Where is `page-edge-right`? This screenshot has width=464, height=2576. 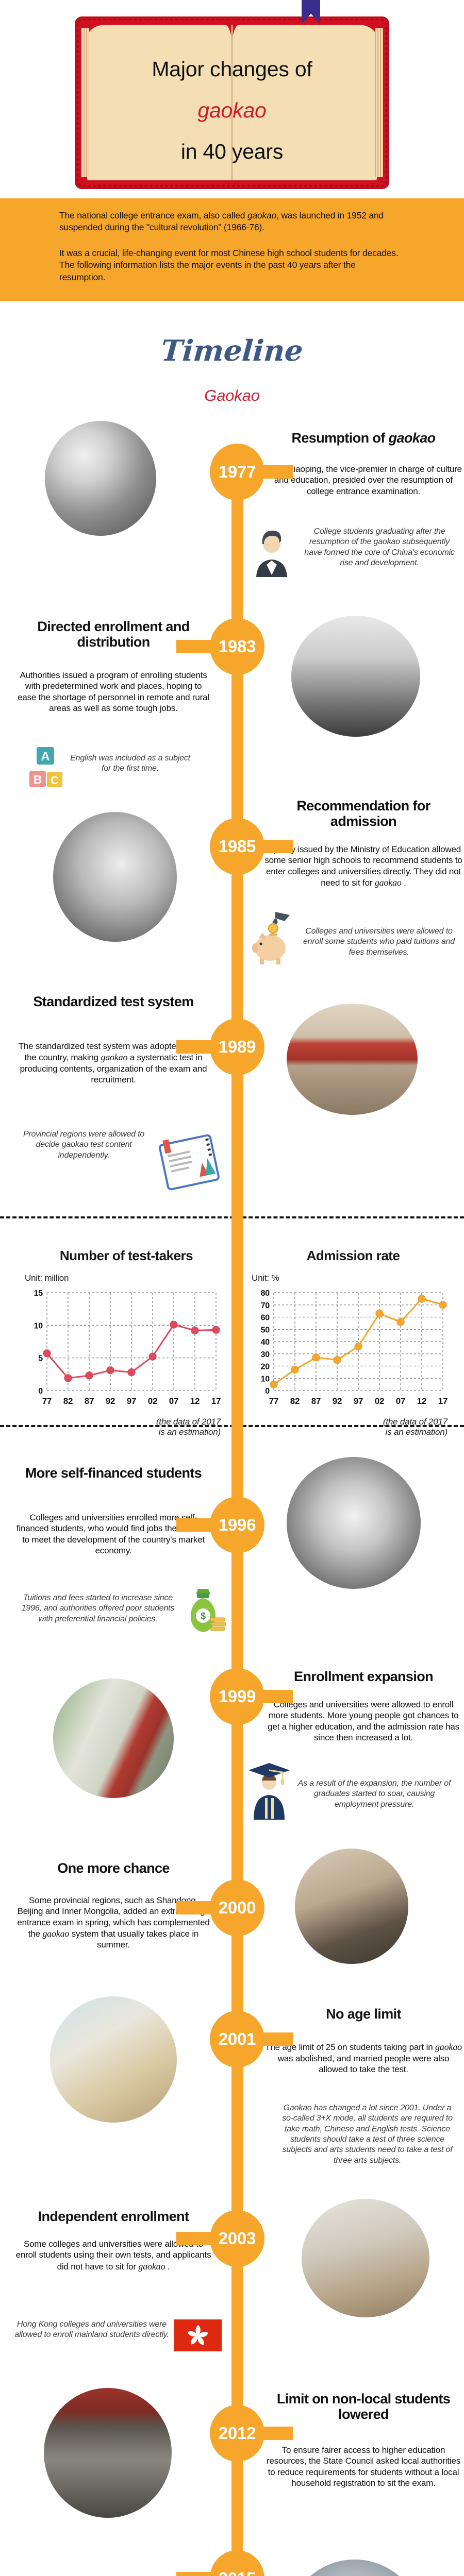 page-edge-right is located at coordinates (379, 102).